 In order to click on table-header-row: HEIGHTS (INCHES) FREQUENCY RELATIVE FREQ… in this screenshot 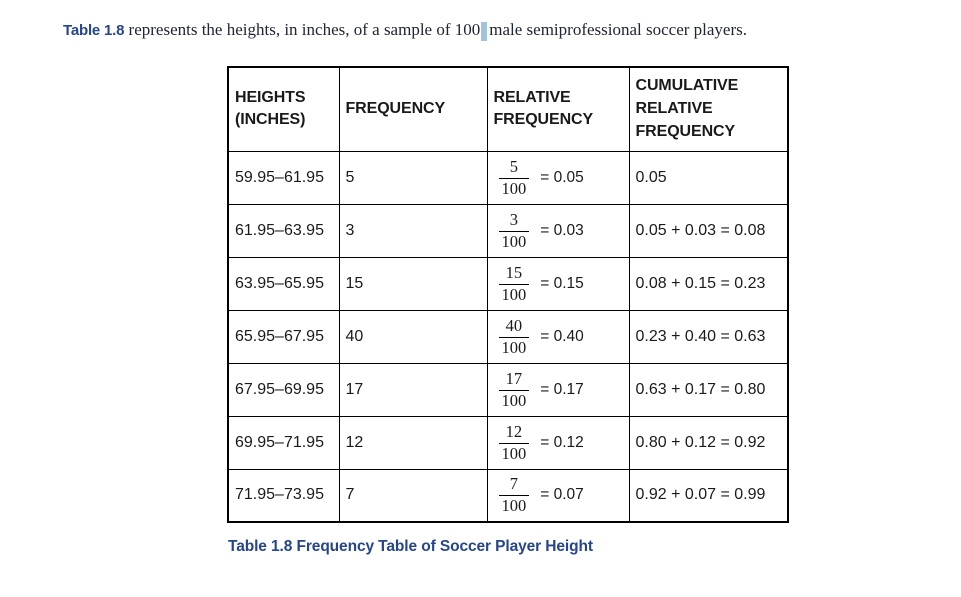, I will do `click(508, 109)`.